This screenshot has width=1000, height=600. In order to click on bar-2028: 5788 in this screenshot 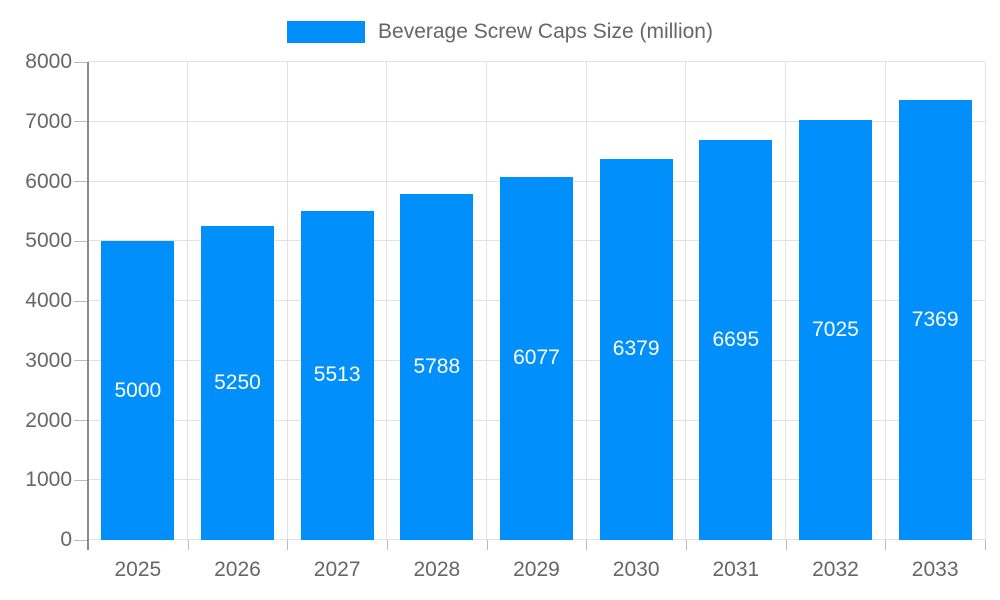, I will do `click(437, 367)`.